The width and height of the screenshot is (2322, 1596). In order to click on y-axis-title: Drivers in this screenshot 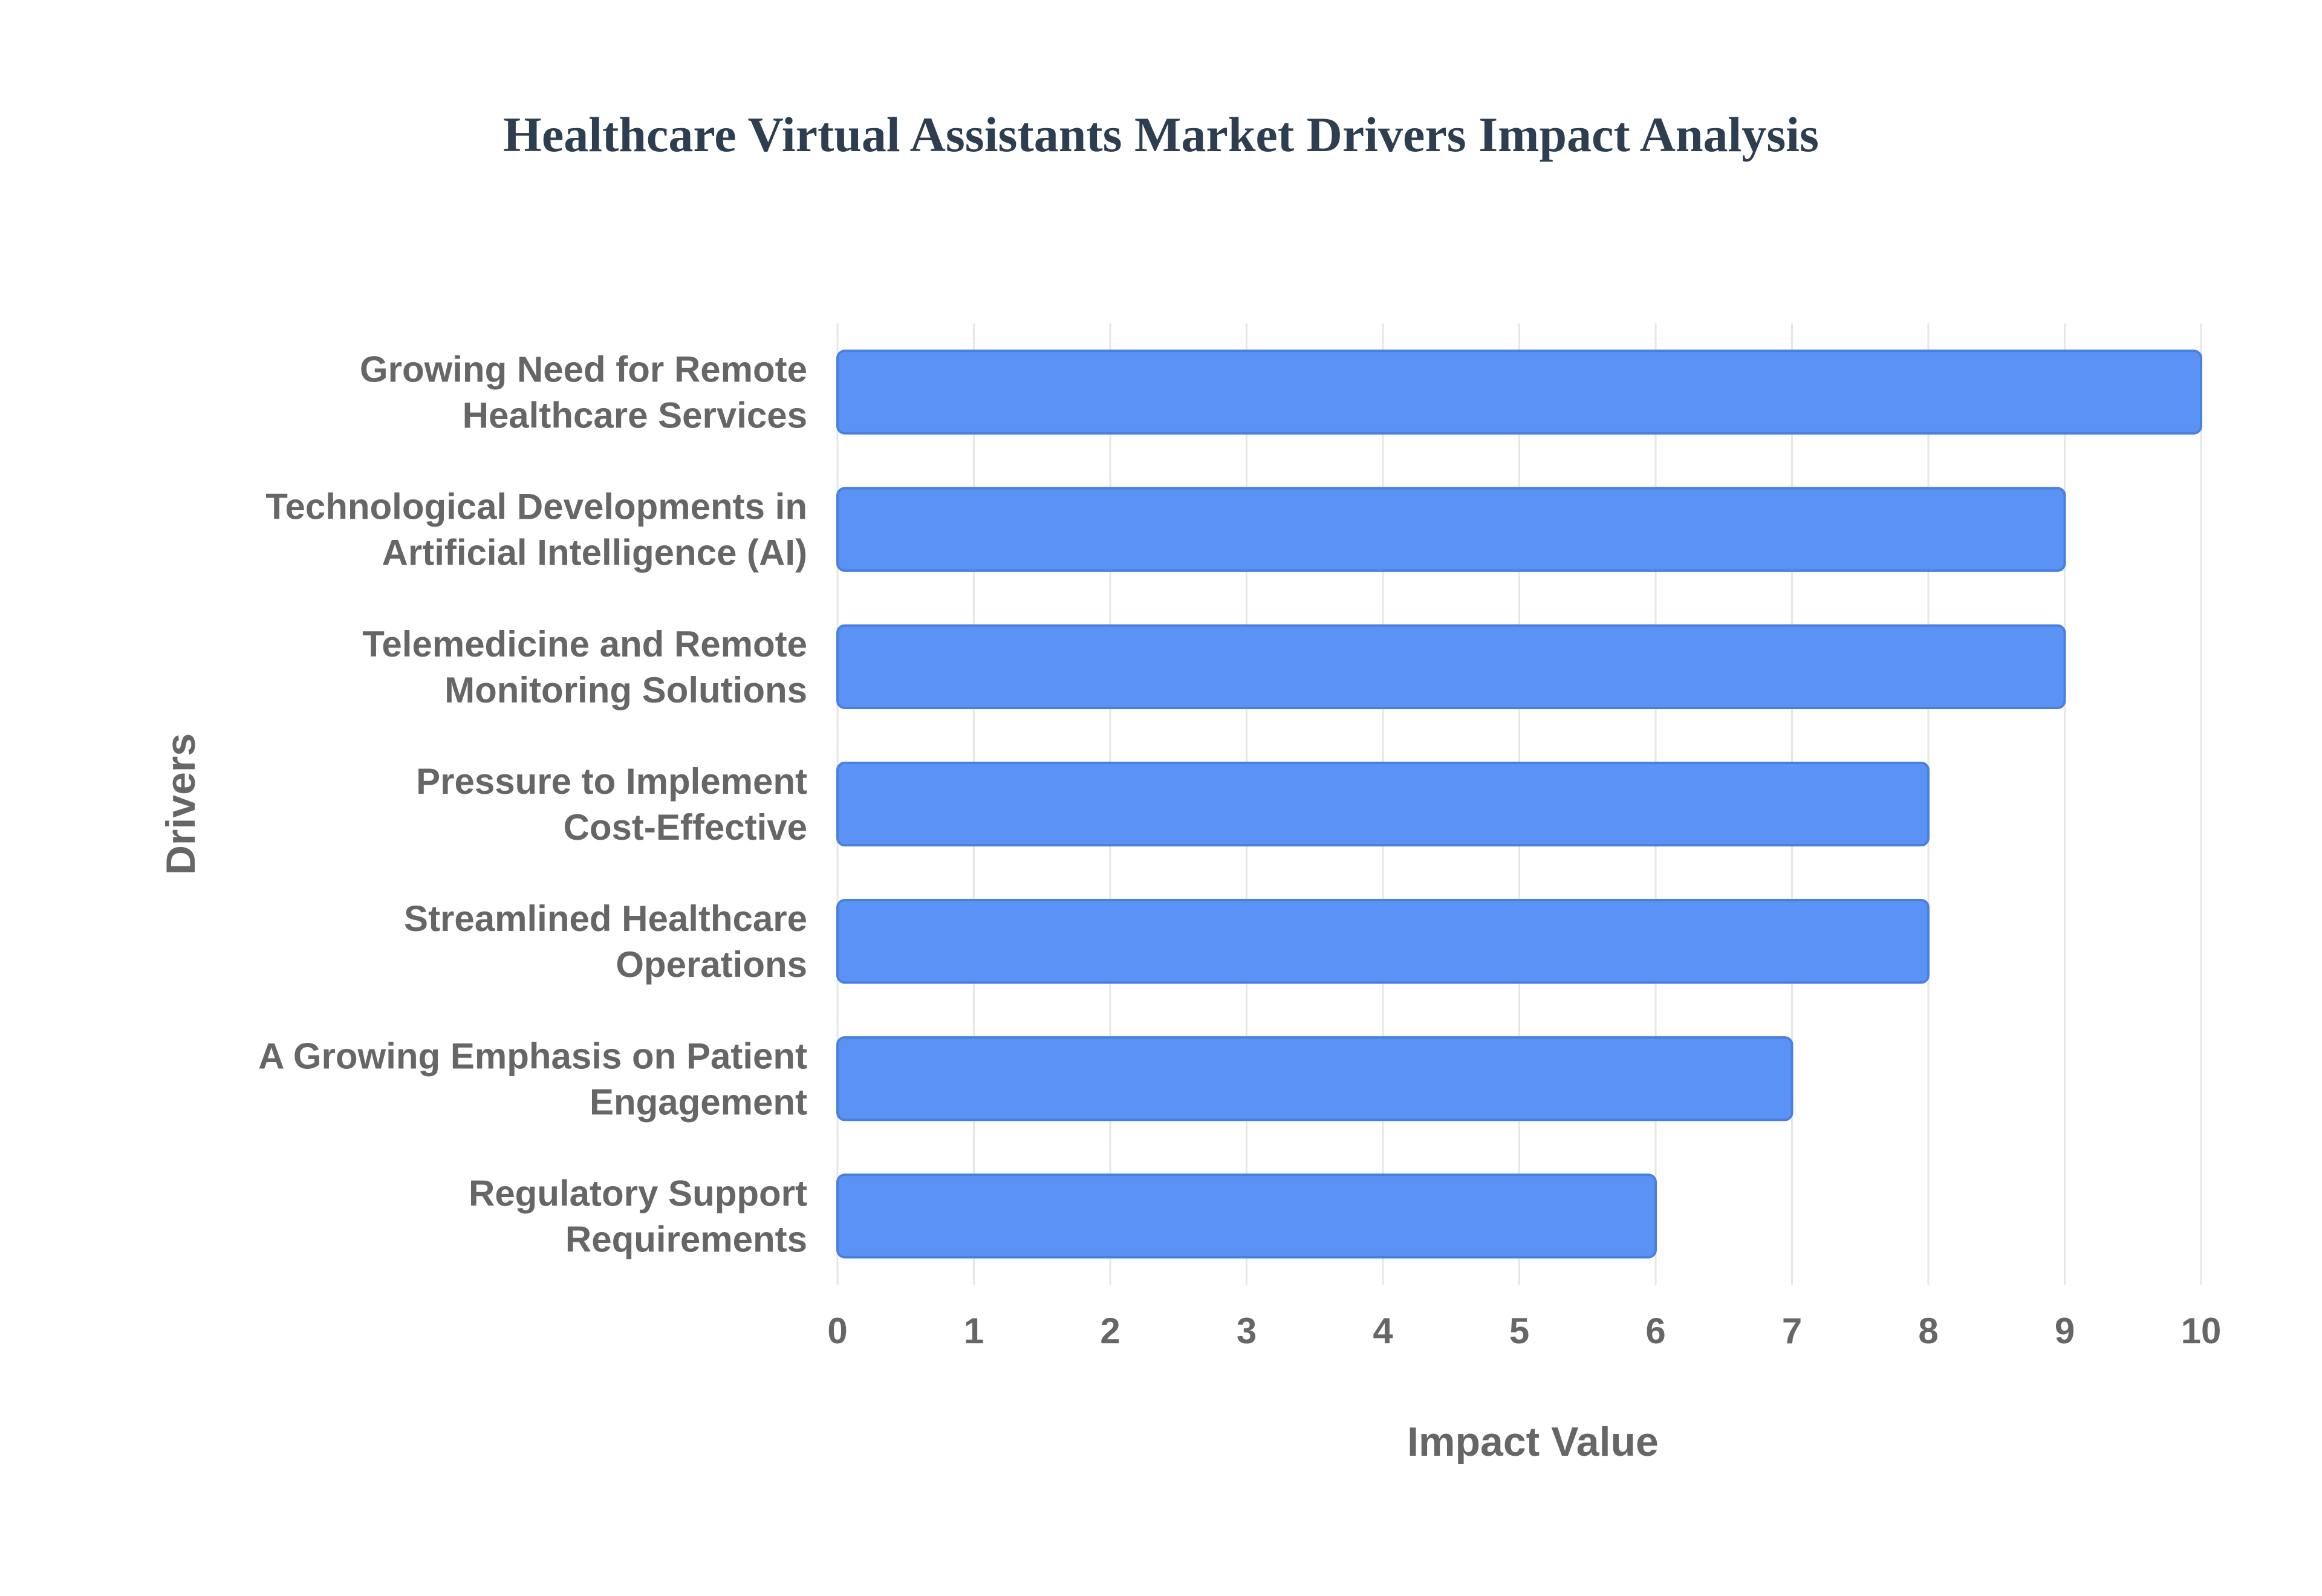, I will do `click(181, 804)`.